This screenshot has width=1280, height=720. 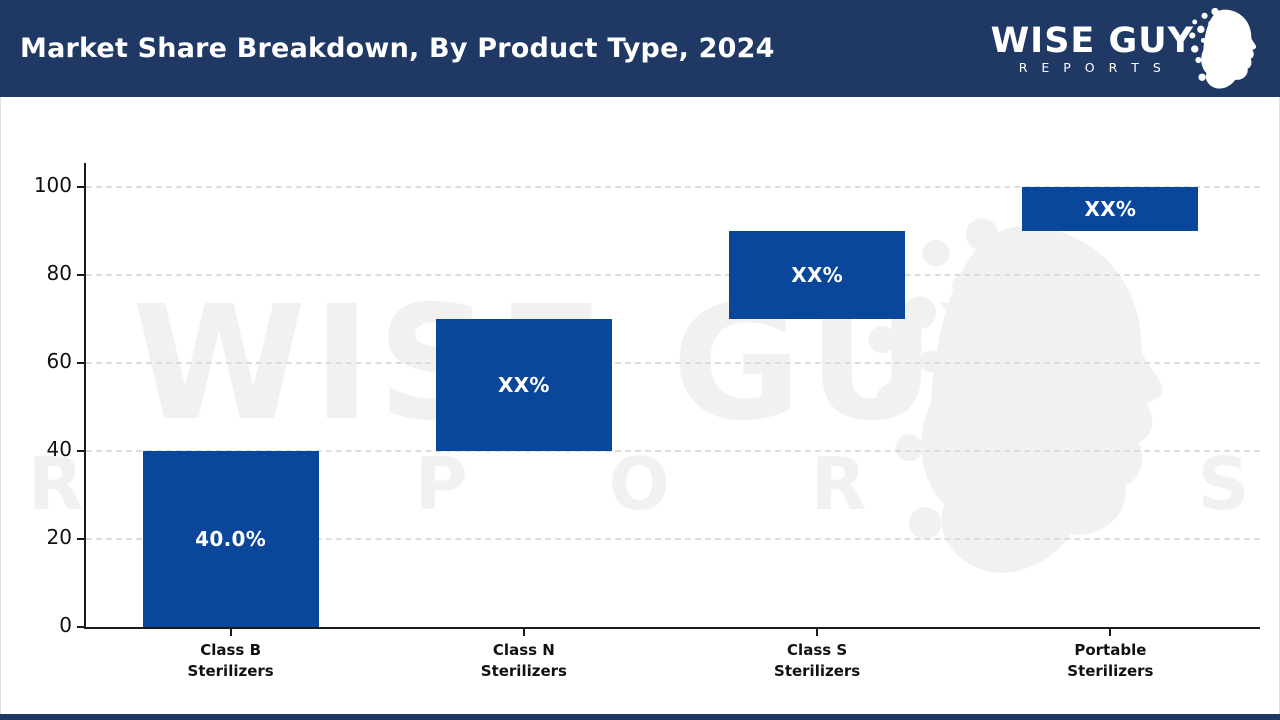 I want to click on bar-1: 40.0%, so click(x=230, y=539).